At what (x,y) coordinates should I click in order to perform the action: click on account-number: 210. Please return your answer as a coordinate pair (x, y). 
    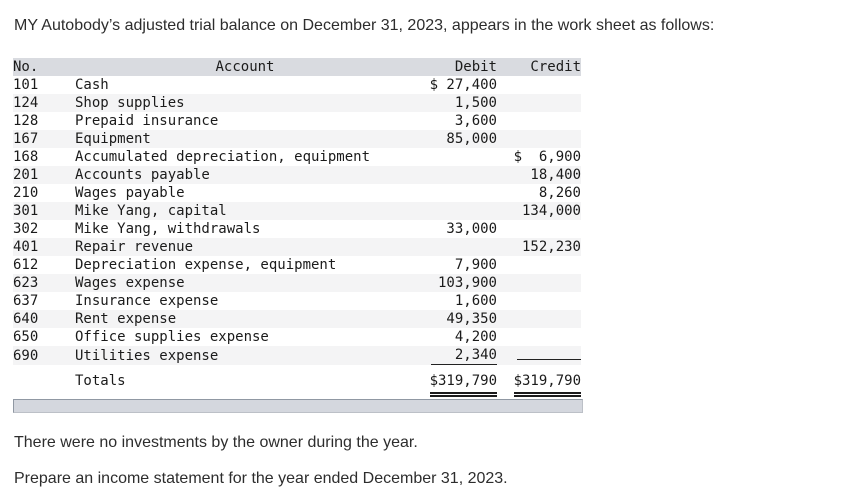
    Looking at the image, I should click on (26, 193).